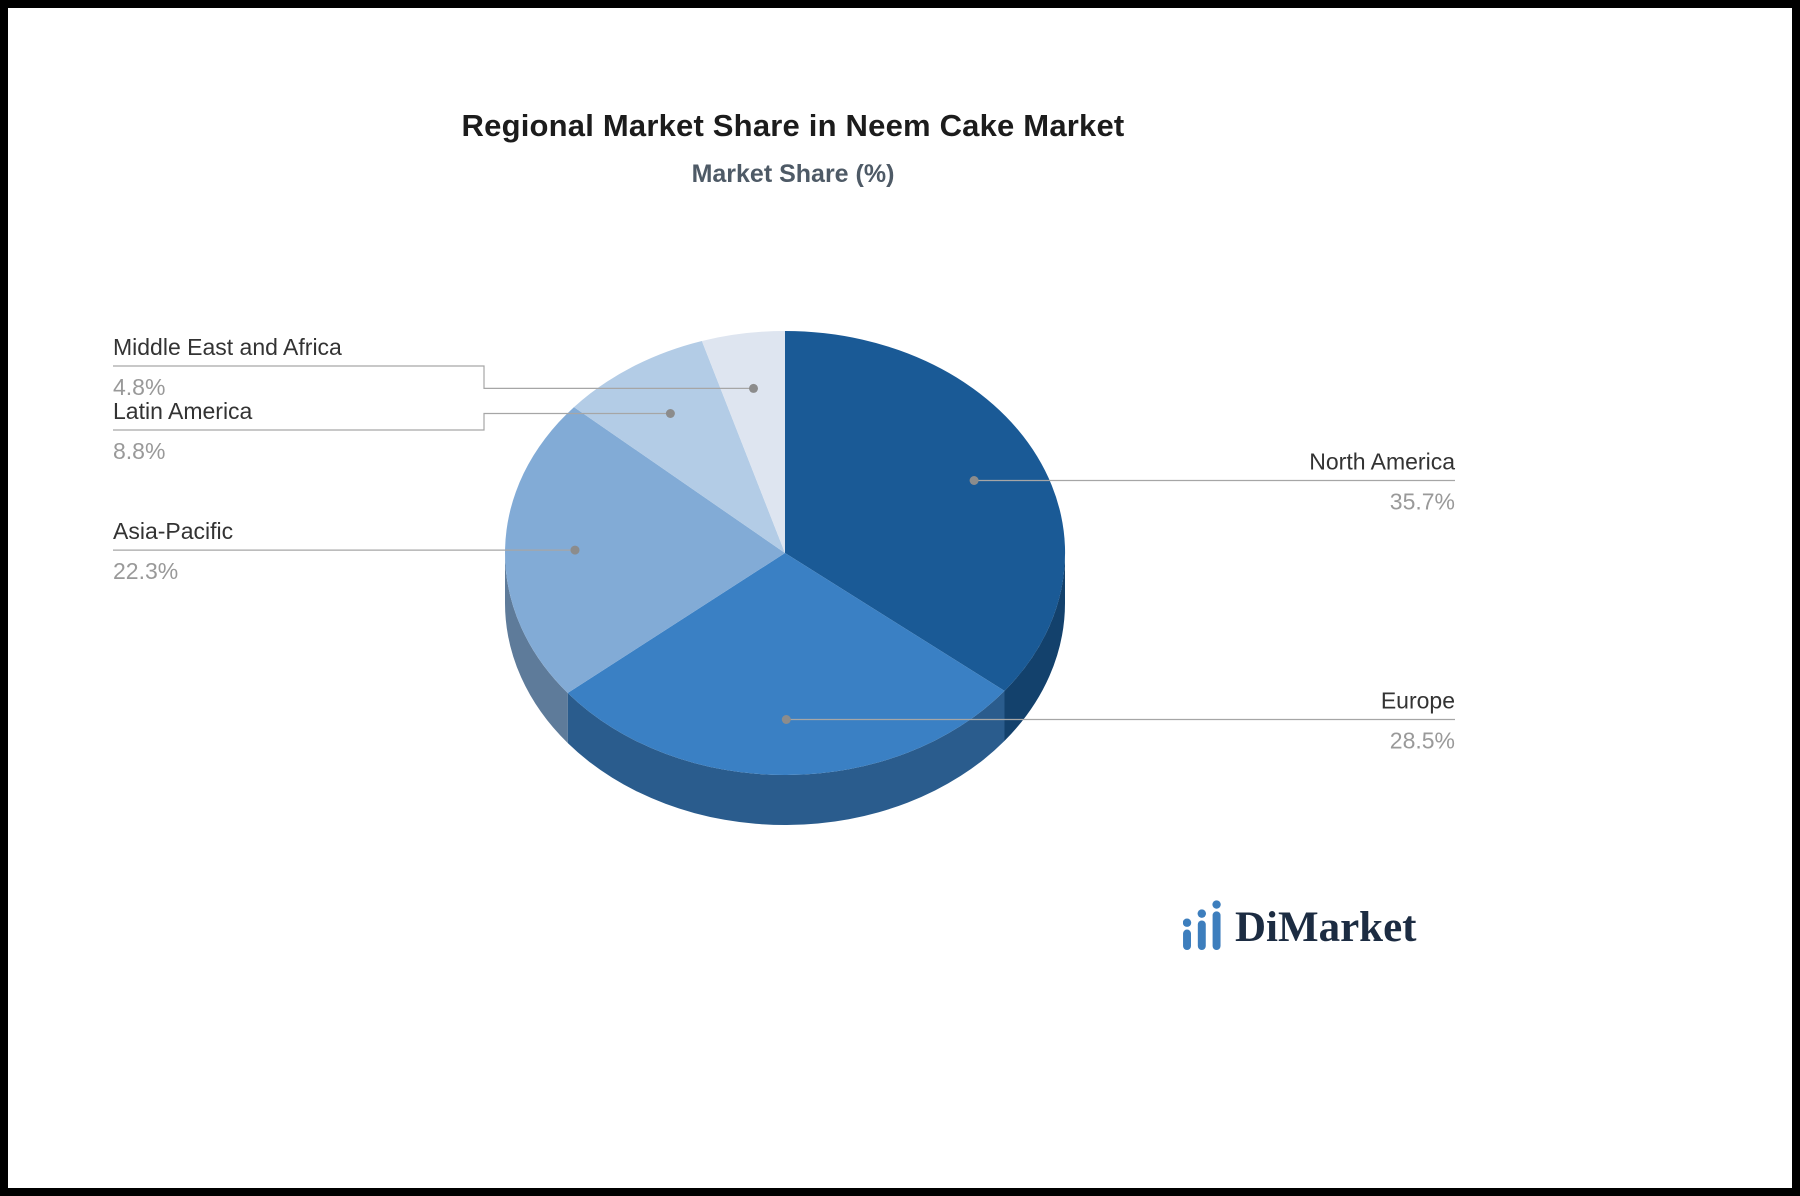 The width and height of the screenshot is (1800, 1196). What do you see at coordinates (793, 174) in the screenshot?
I see `chart-subtitle: Market Share (%)` at bounding box center [793, 174].